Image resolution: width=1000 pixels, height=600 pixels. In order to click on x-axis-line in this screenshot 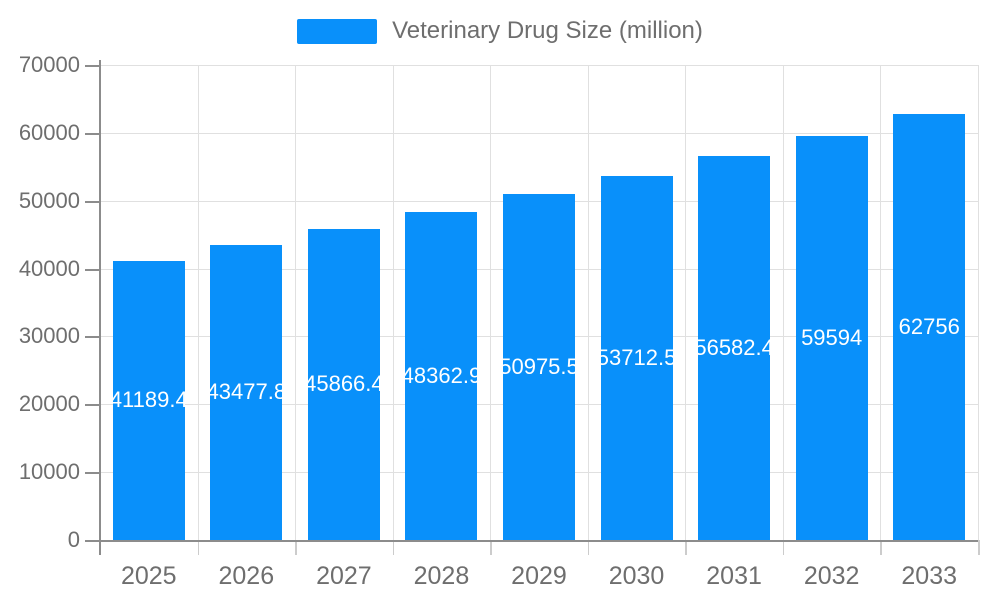, I will do `click(539, 541)`.